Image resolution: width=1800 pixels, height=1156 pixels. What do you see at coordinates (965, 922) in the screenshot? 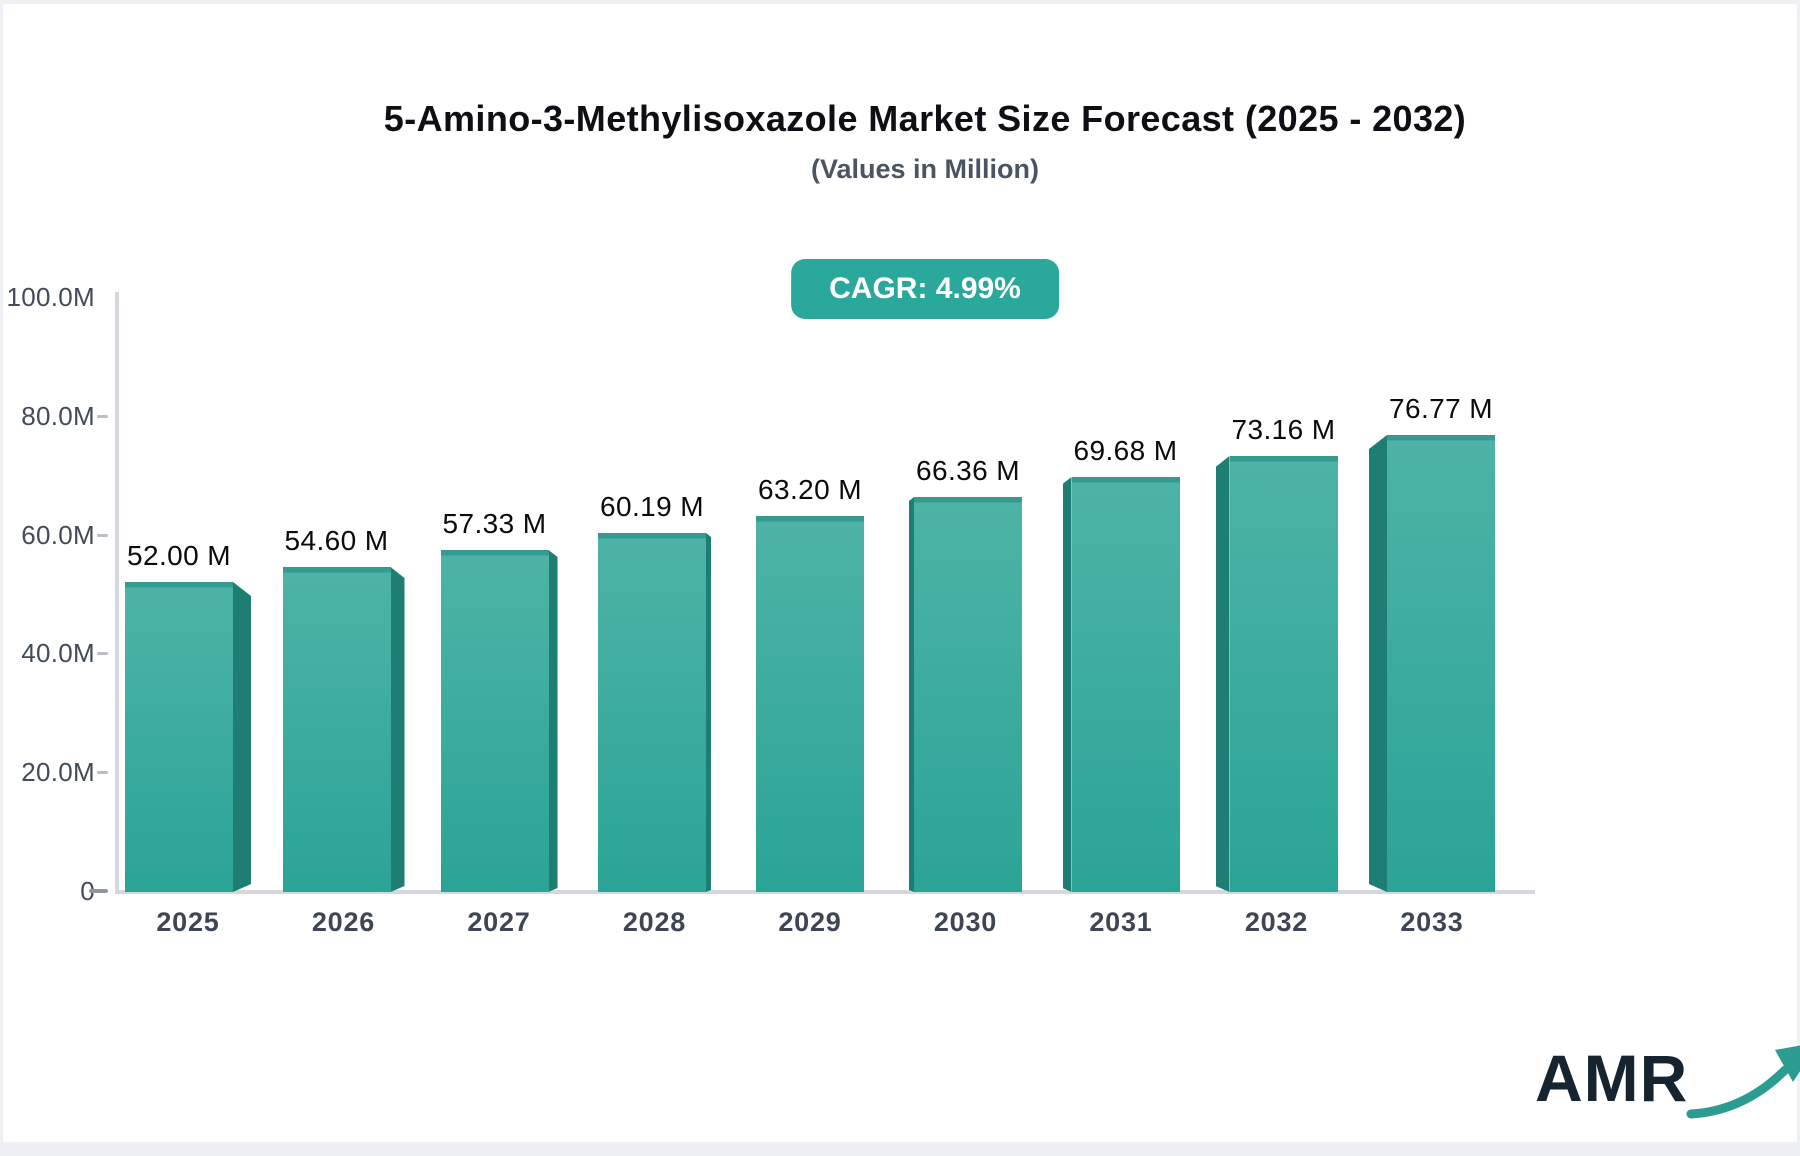
I see `x-category-label: 2030` at bounding box center [965, 922].